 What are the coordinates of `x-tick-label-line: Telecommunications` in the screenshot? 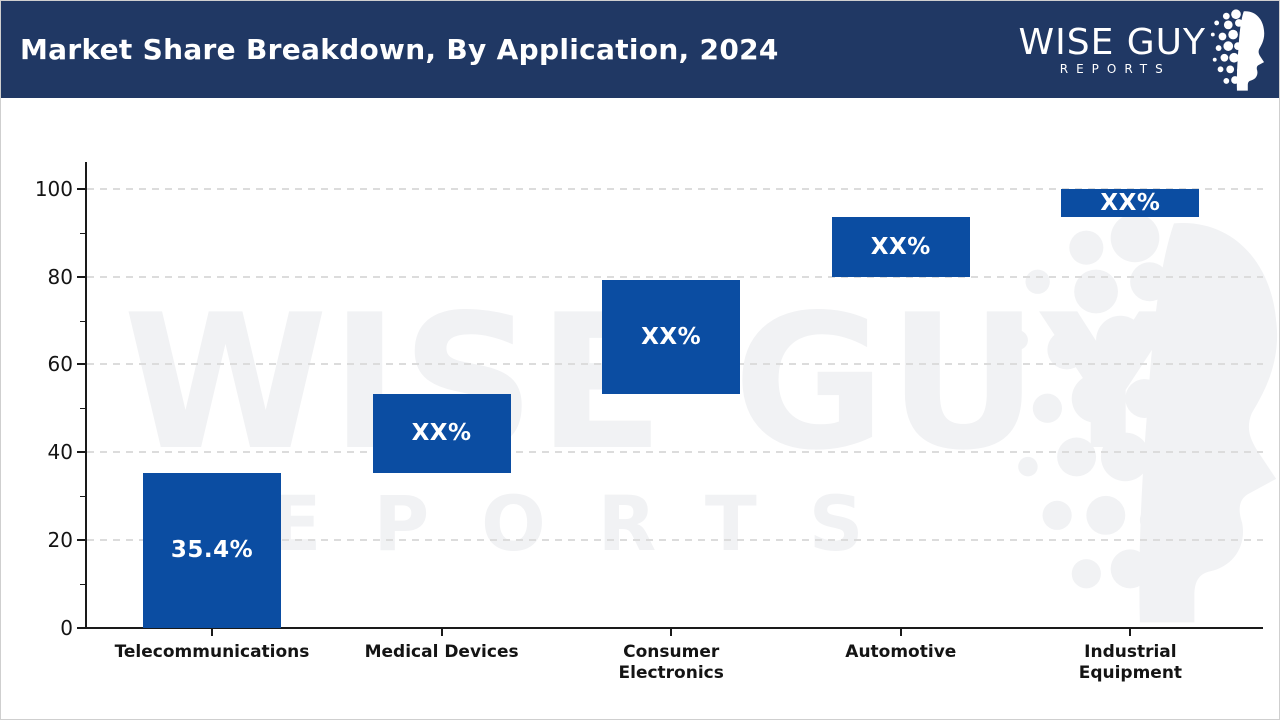 It's located at (212, 652).